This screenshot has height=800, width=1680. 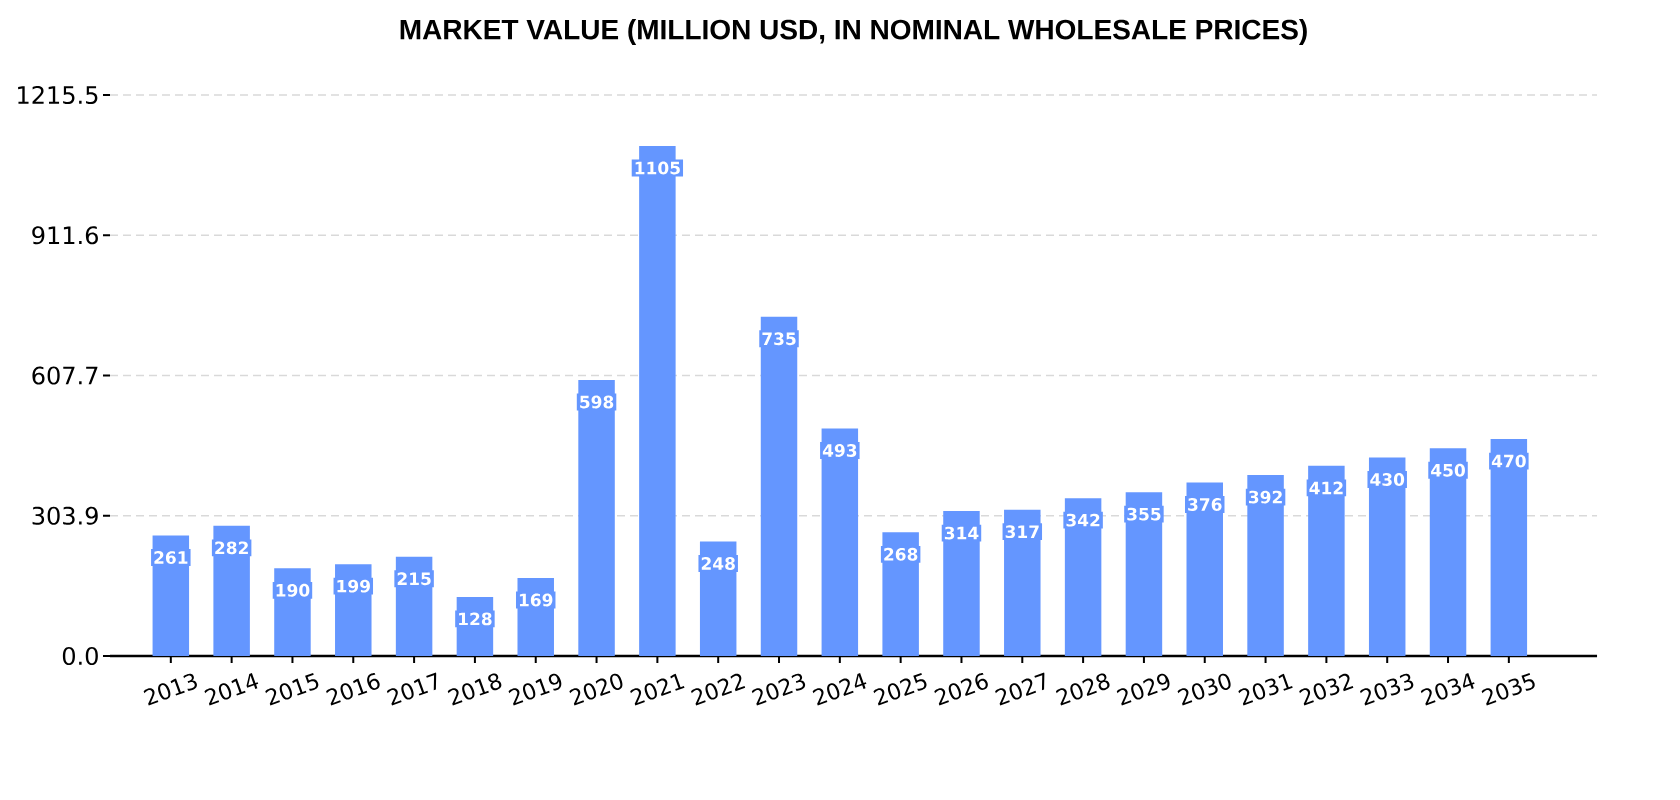 What do you see at coordinates (596, 689) in the screenshot?
I see `x-tick-label: 2020` at bounding box center [596, 689].